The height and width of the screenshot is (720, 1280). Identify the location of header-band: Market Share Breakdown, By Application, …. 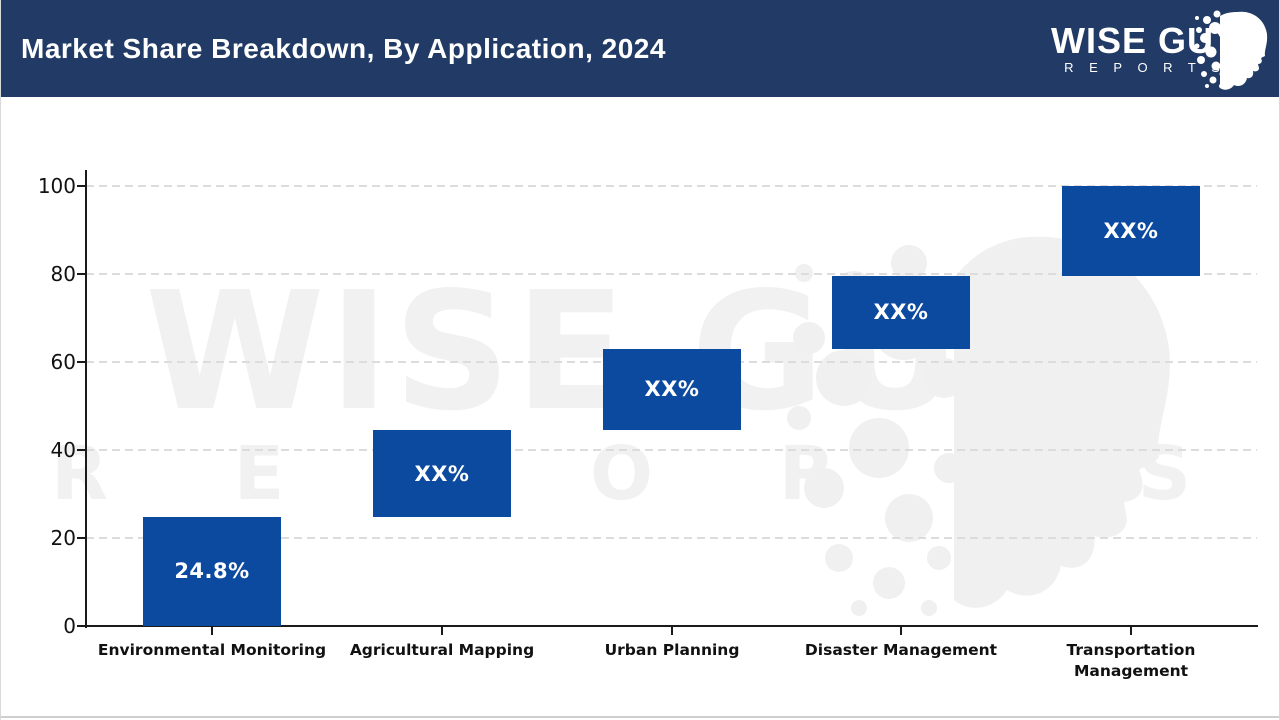
(640, 48).